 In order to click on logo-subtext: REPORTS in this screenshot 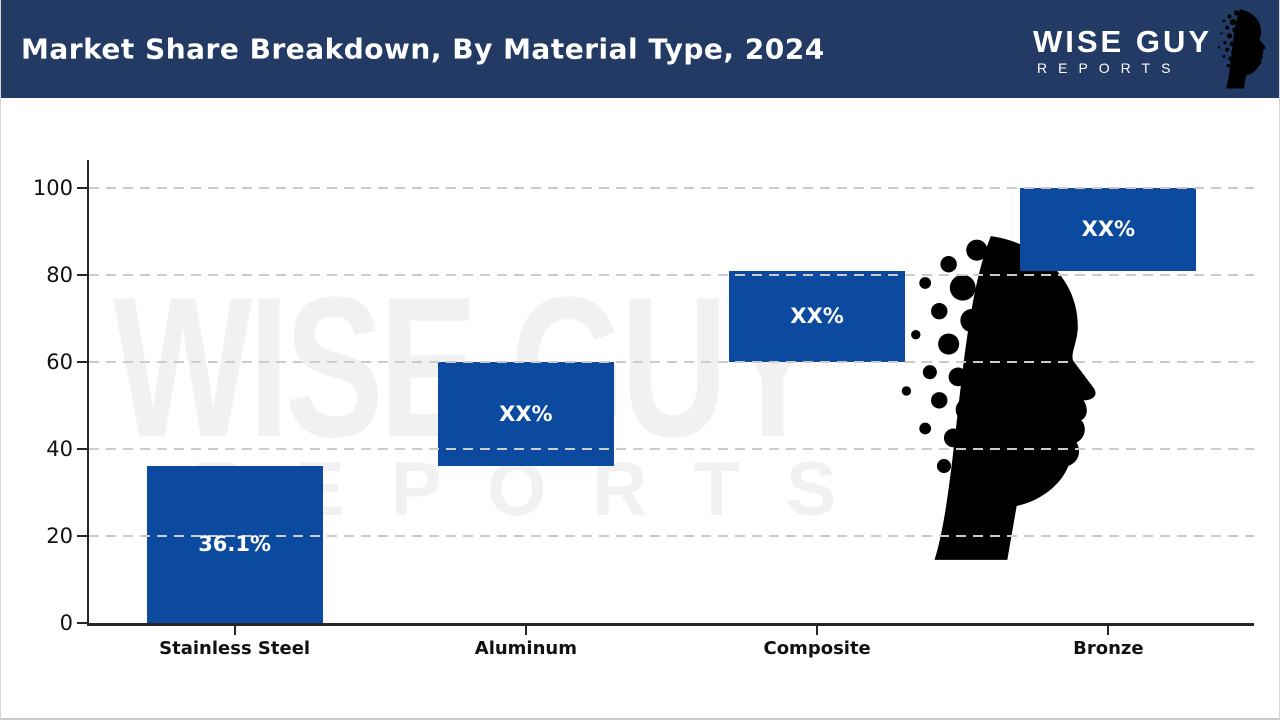, I will do `click(1109, 68)`.